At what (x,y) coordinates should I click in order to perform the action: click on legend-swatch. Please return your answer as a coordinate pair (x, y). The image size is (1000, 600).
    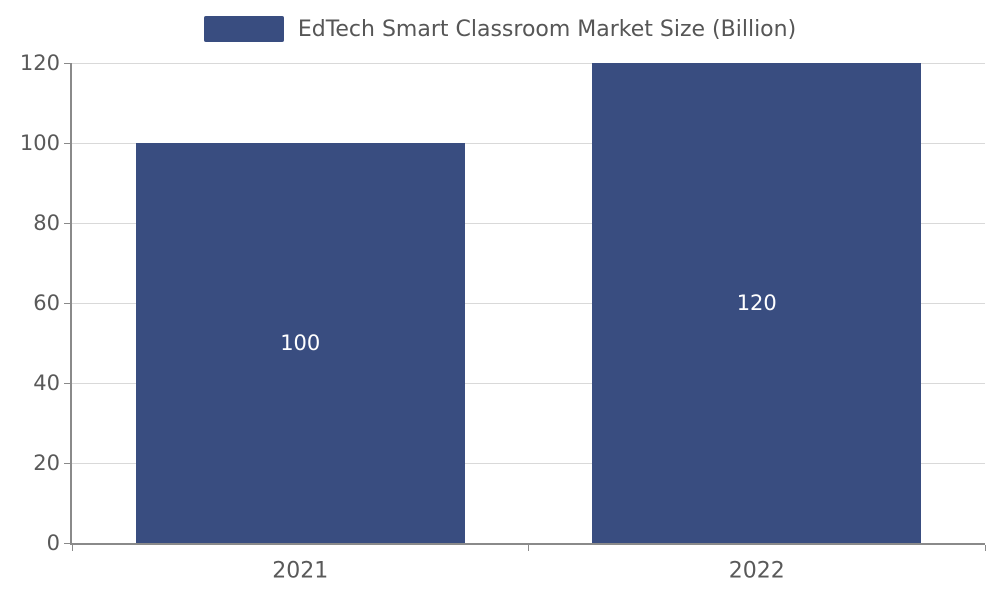
    Looking at the image, I should click on (243, 29).